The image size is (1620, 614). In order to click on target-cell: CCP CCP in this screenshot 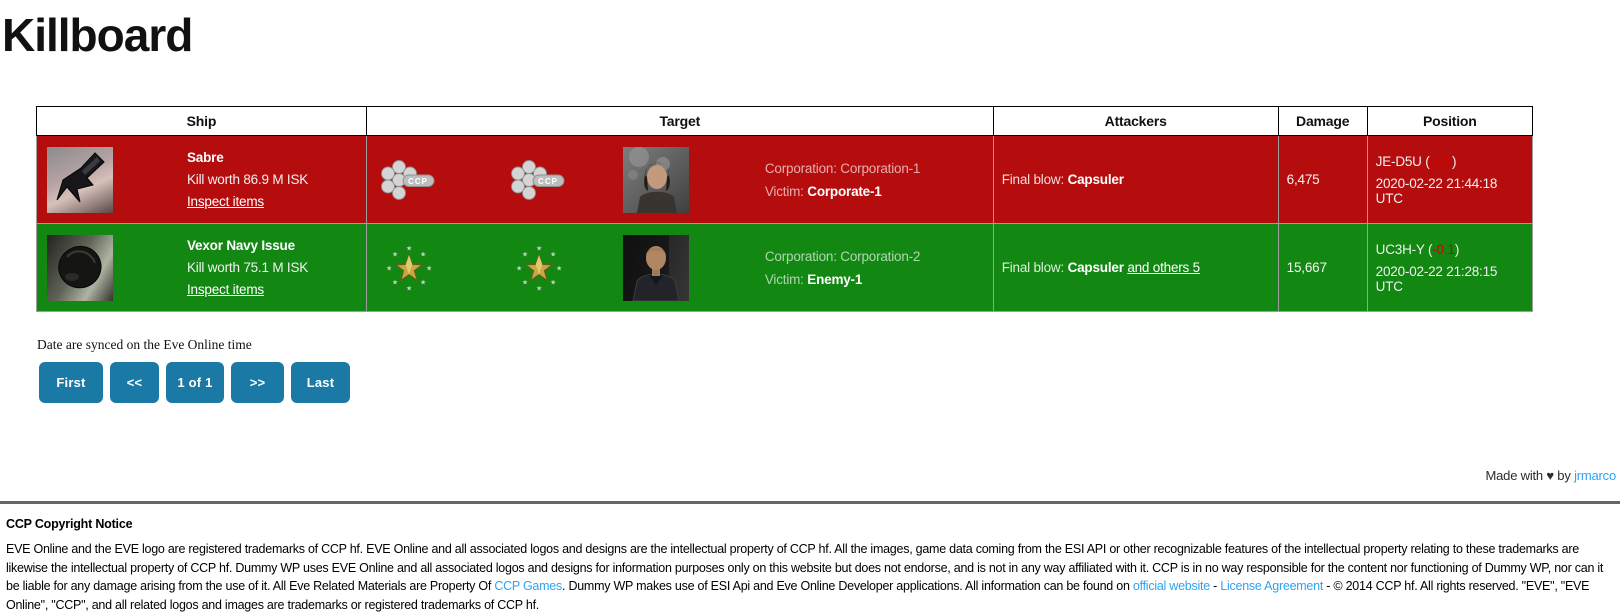, I will do `click(679, 179)`.